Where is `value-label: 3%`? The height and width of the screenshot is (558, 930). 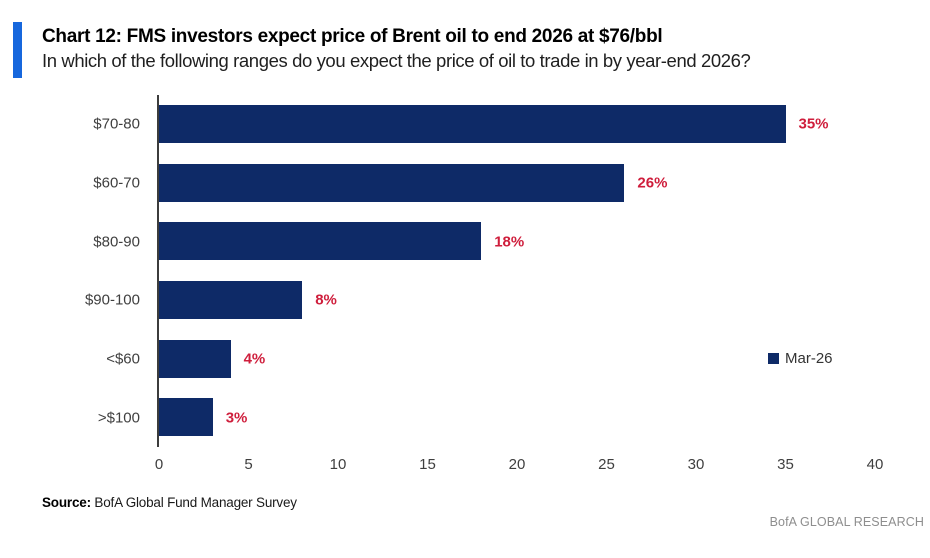 value-label: 3% is located at coordinates (236, 418).